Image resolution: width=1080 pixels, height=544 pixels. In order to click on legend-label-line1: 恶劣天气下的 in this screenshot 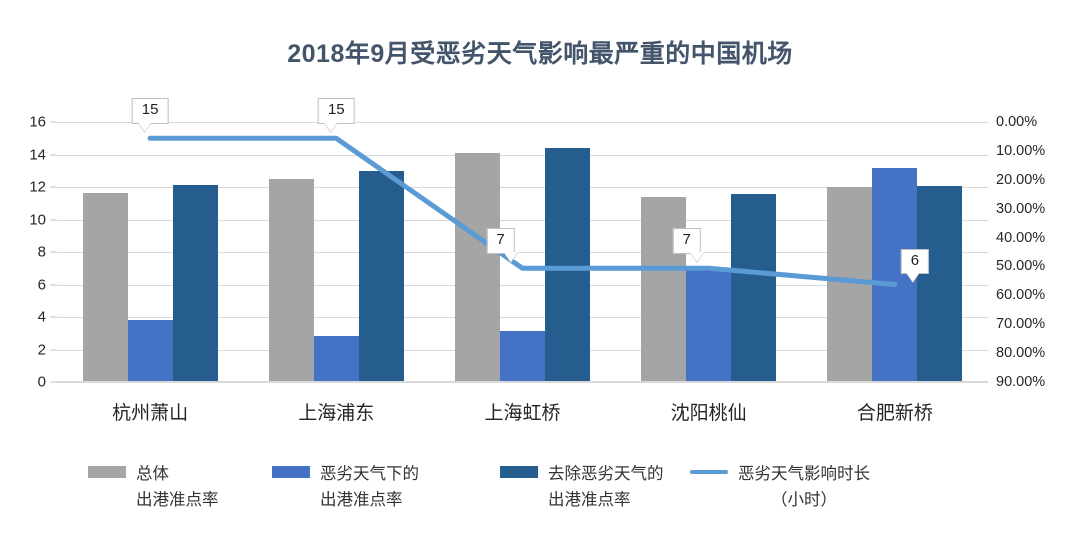, I will do `click(369, 474)`.